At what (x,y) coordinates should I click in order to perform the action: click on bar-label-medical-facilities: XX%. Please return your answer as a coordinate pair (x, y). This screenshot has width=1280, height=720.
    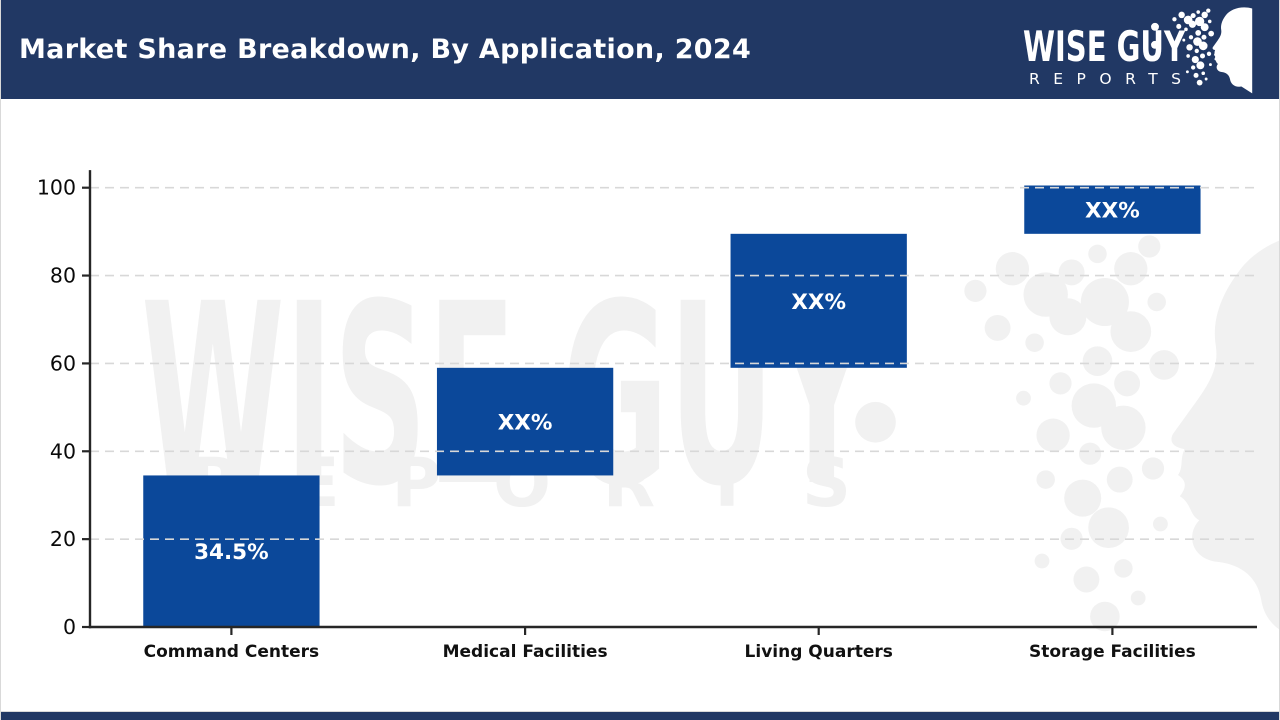
    Looking at the image, I should click on (525, 423).